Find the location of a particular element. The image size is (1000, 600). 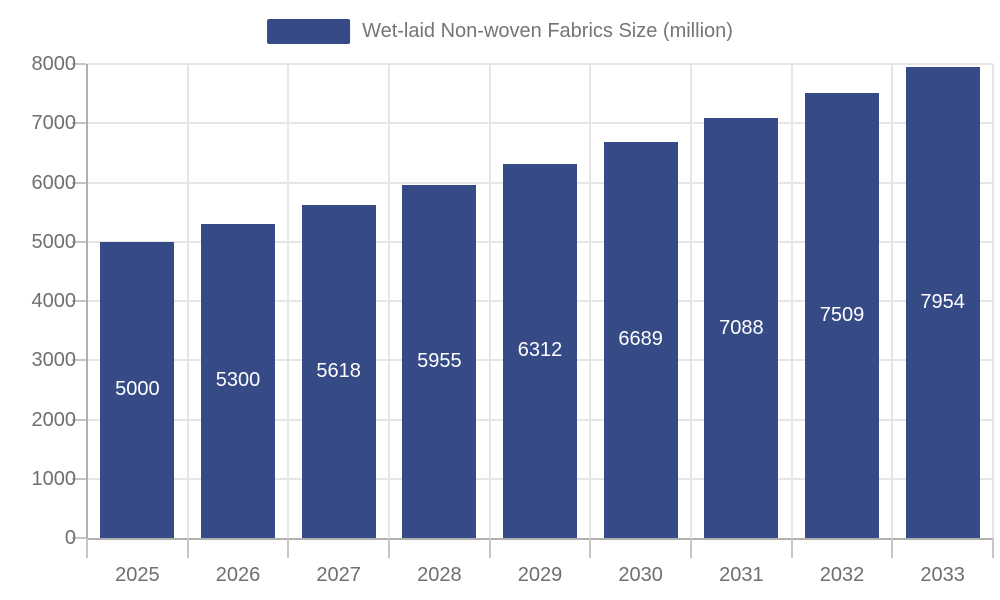

bar-2032: 7509 is located at coordinates (842, 315).